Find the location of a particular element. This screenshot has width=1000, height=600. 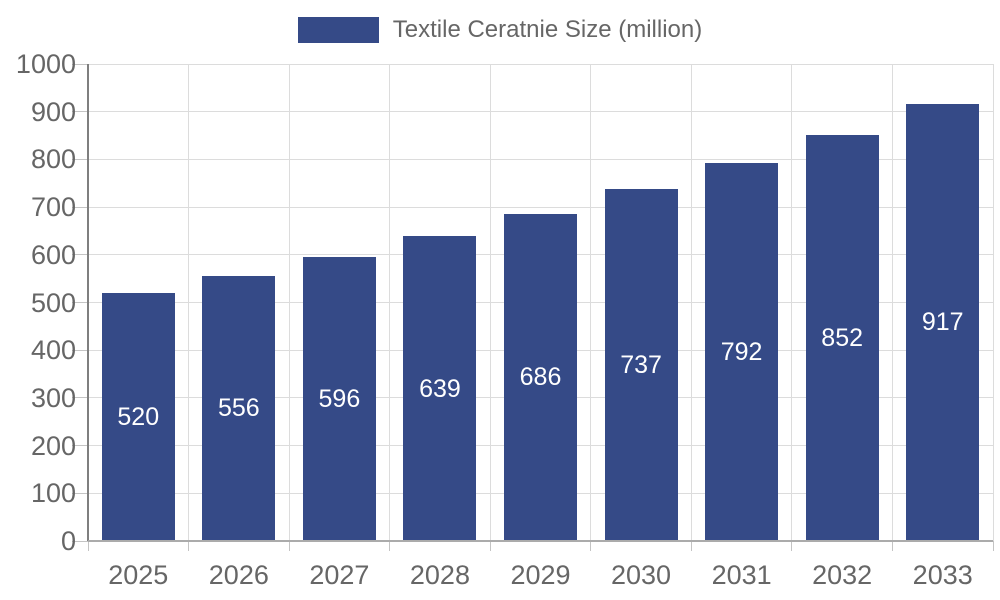

x-axis-line is located at coordinates (540, 541).